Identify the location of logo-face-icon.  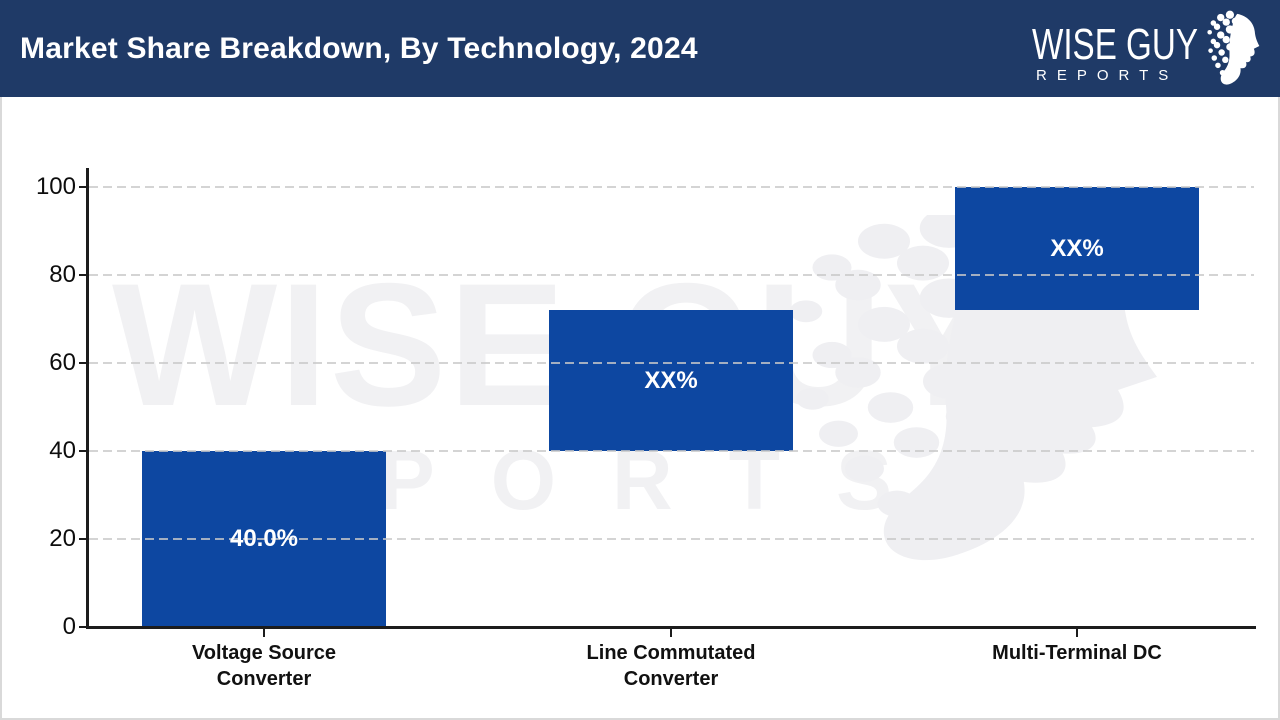
(1233, 47).